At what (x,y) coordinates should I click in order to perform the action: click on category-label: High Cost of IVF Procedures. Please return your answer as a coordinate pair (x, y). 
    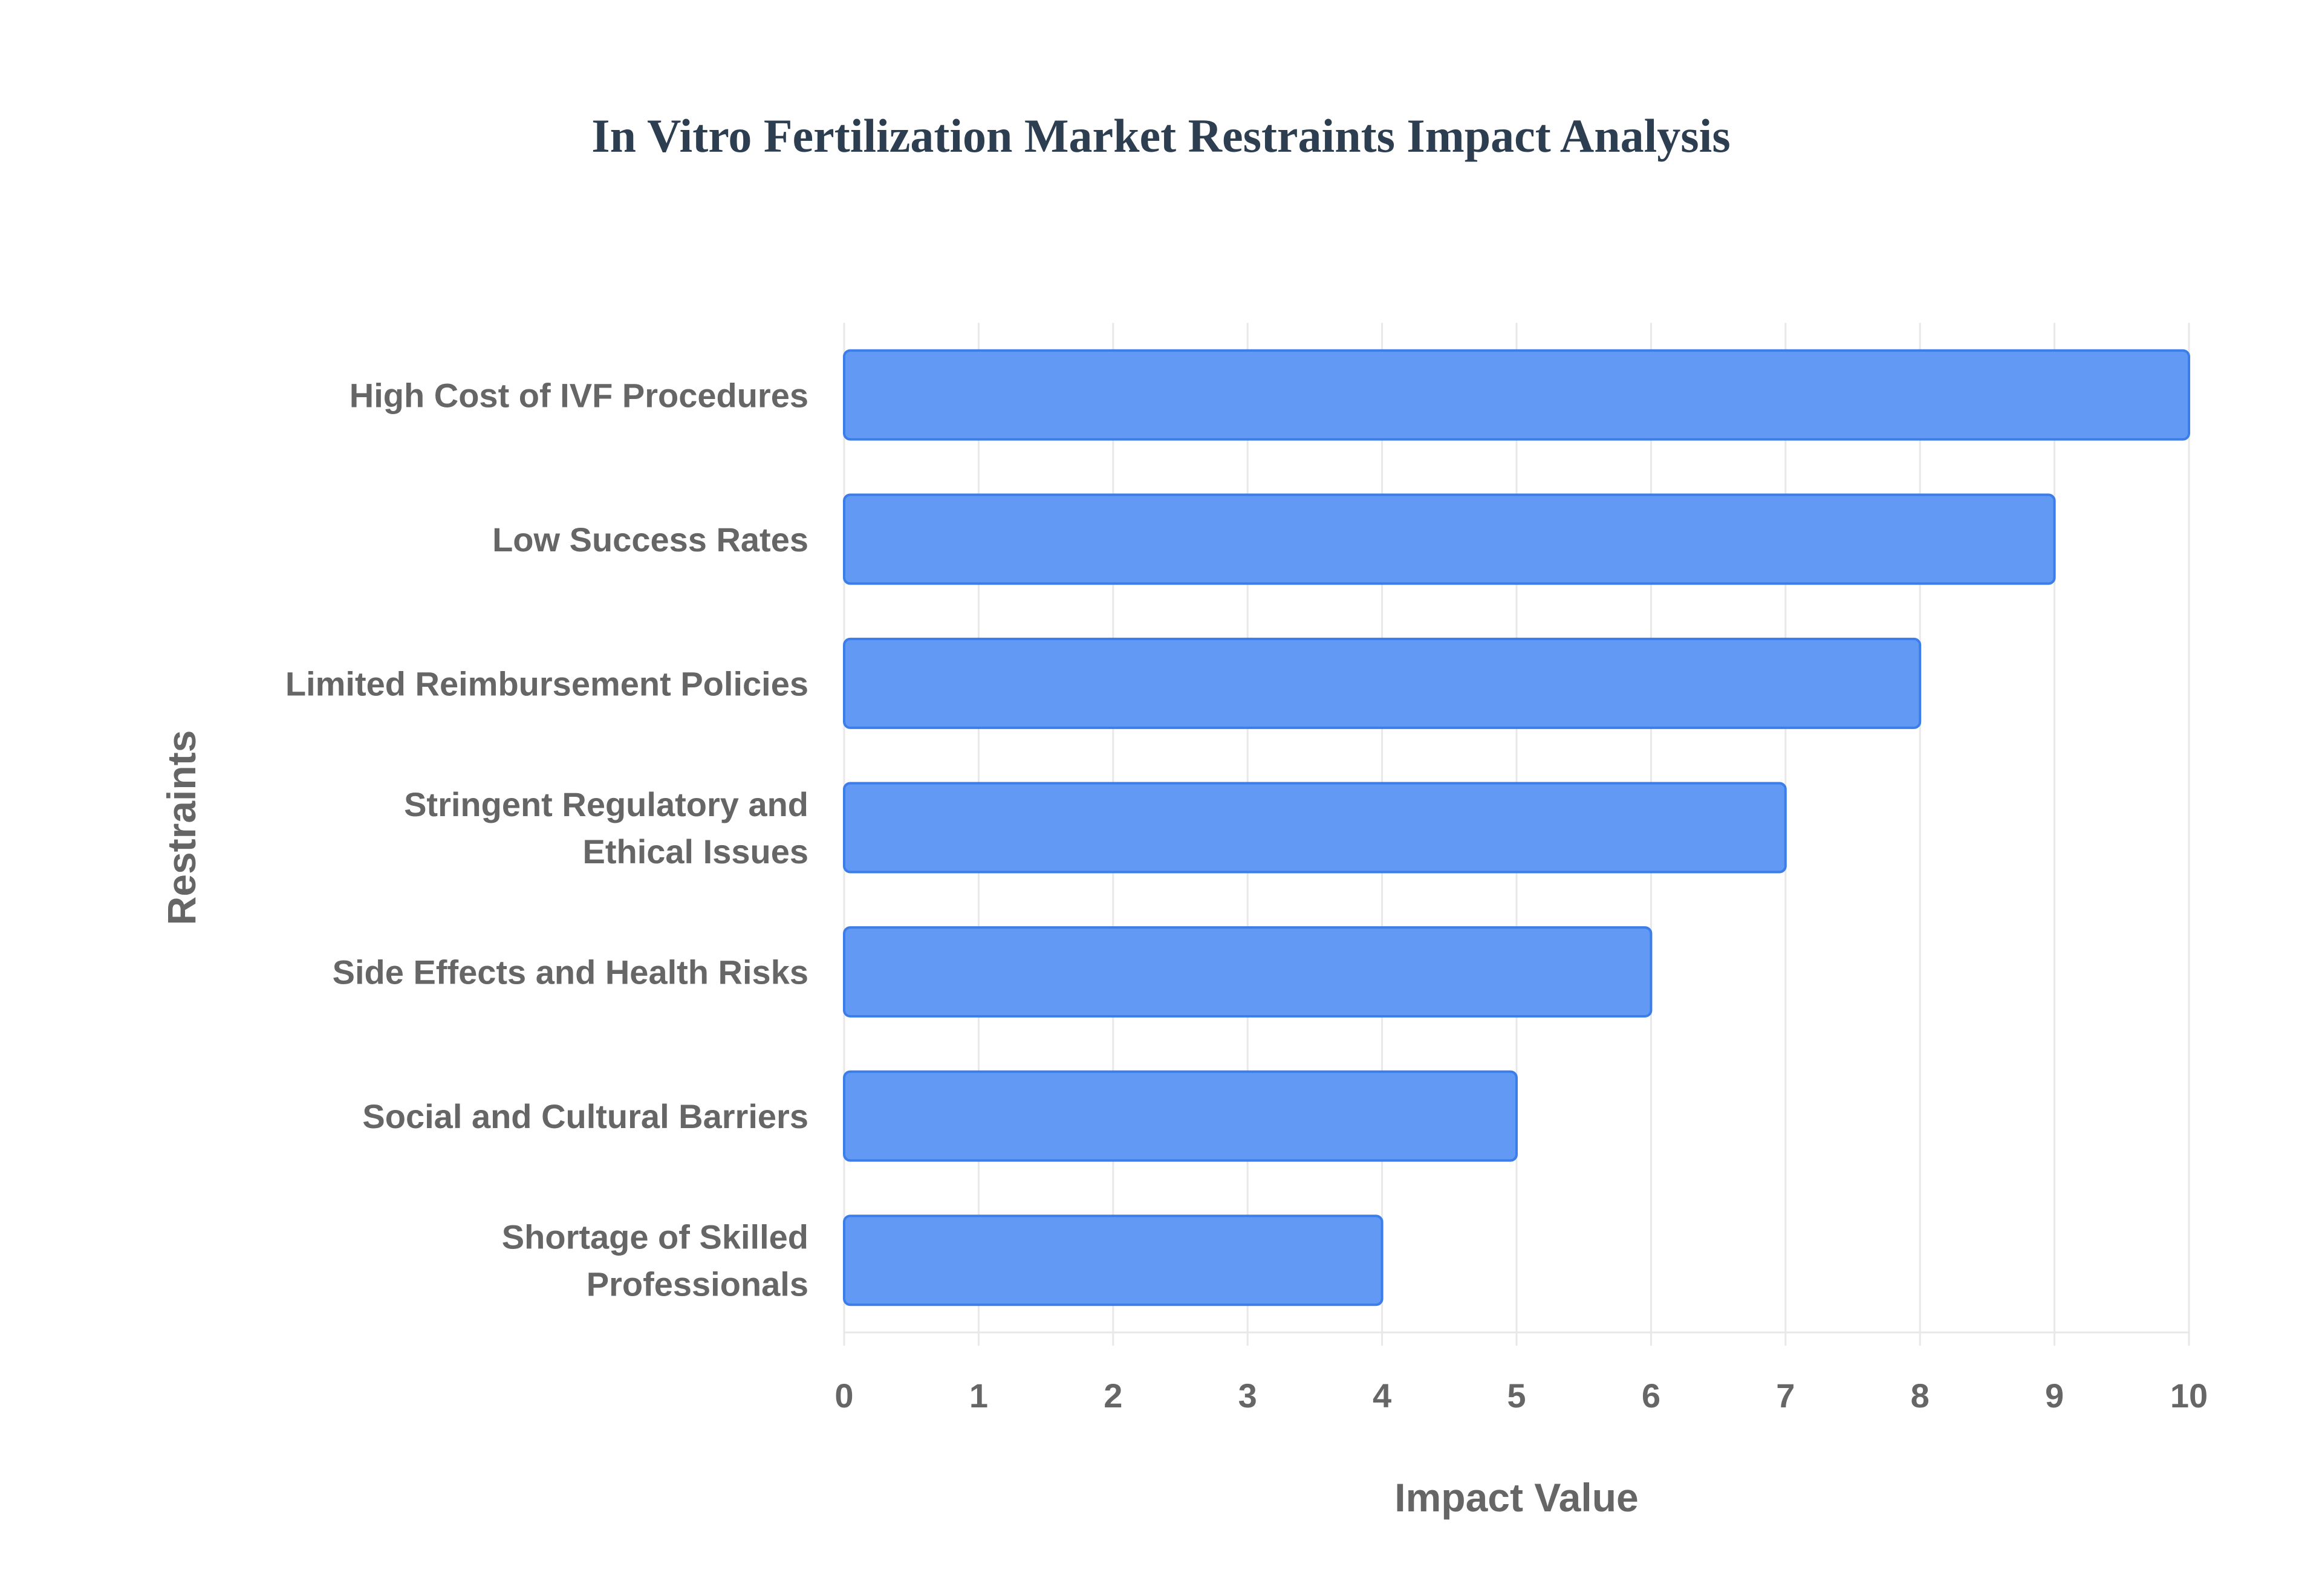
    Looking at the image, I should click on (579, 395).